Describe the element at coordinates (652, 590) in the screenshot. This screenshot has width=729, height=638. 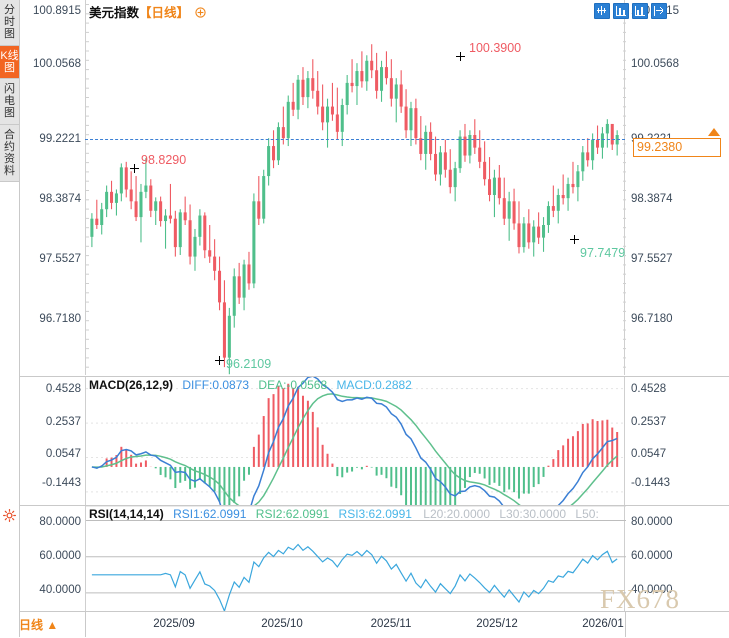
I see `rsi-y-label-right: 40.0000` at that location.